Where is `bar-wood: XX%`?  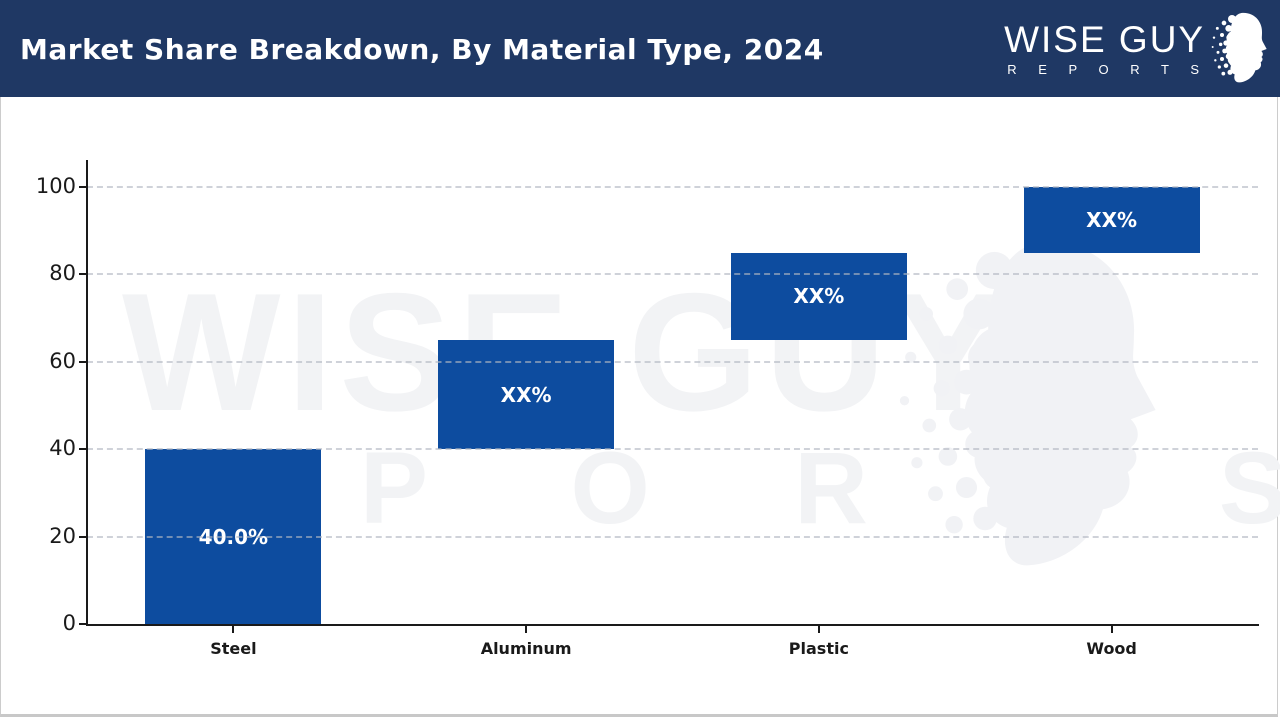
bar-wood: XX% is located at coordinates (1111, 220).